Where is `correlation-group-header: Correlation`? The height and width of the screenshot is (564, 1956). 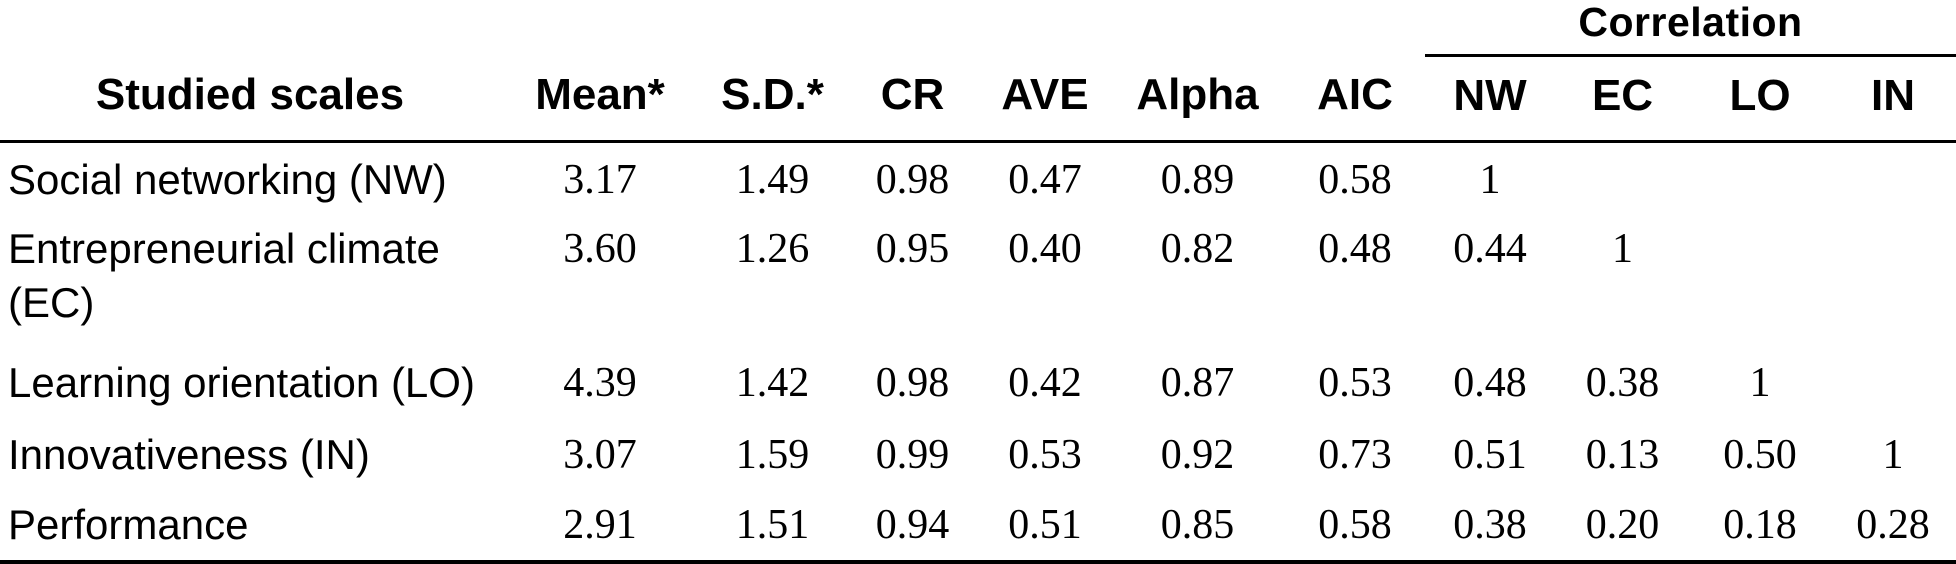
correlation-group-header: Correlation is located at coordinates (1690, 28).